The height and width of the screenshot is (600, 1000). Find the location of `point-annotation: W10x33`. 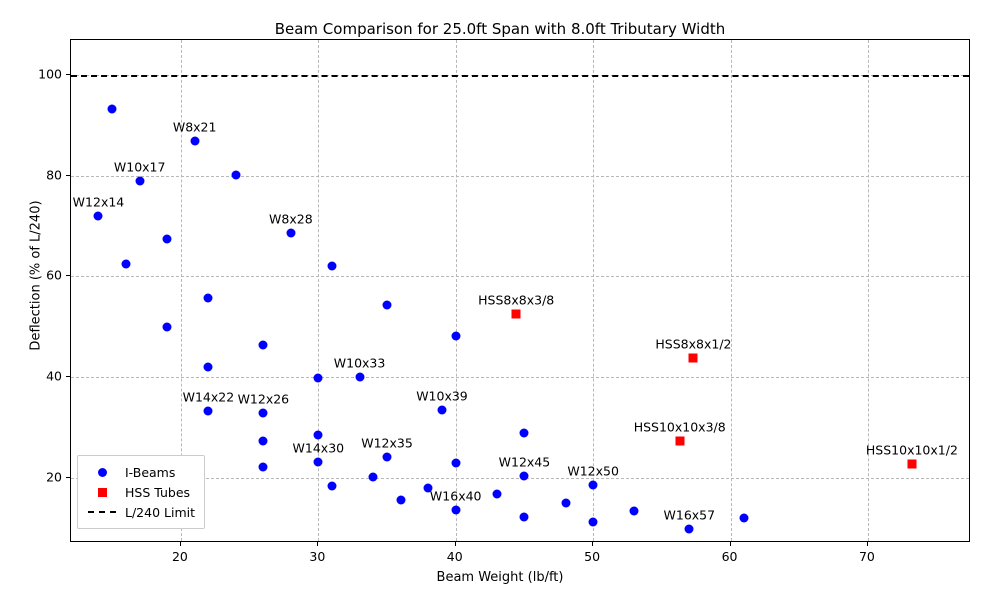

point-annotation: W10x33 is located at coordinates (359, 363).